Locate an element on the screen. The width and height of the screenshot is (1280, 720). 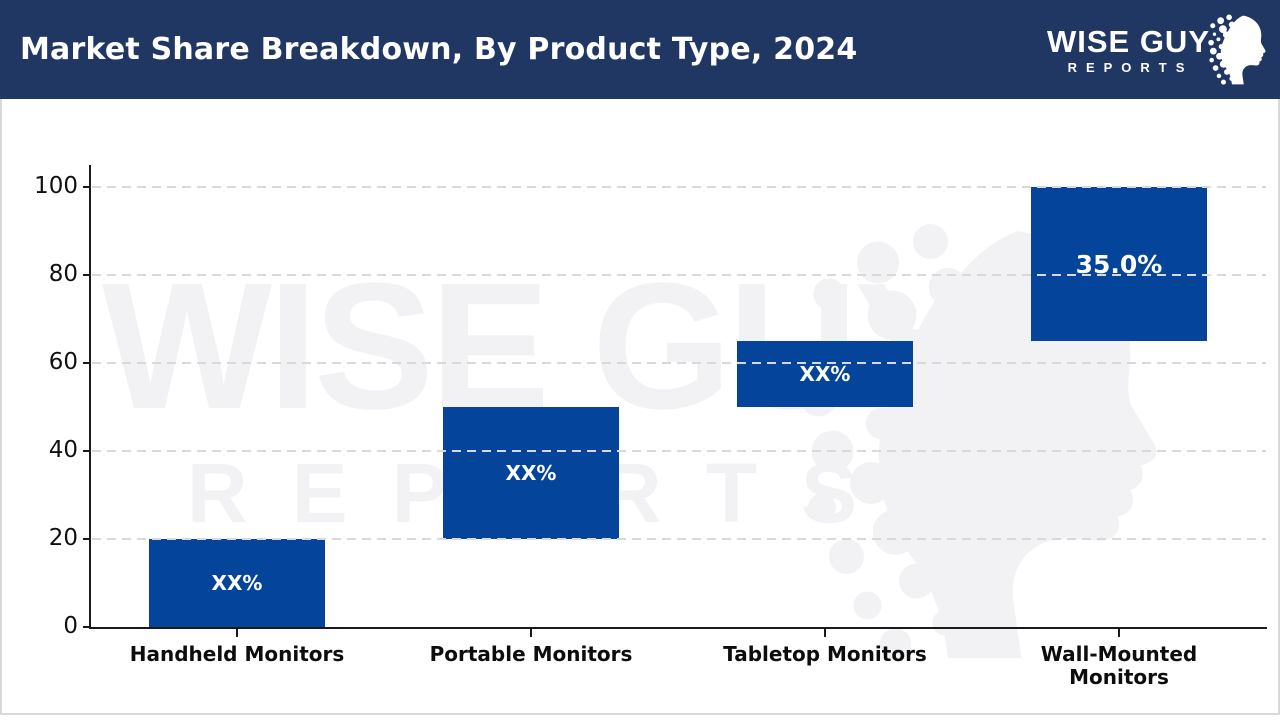
brand-subtitle-text: REPORTS is located at coordinates (1130, 67).